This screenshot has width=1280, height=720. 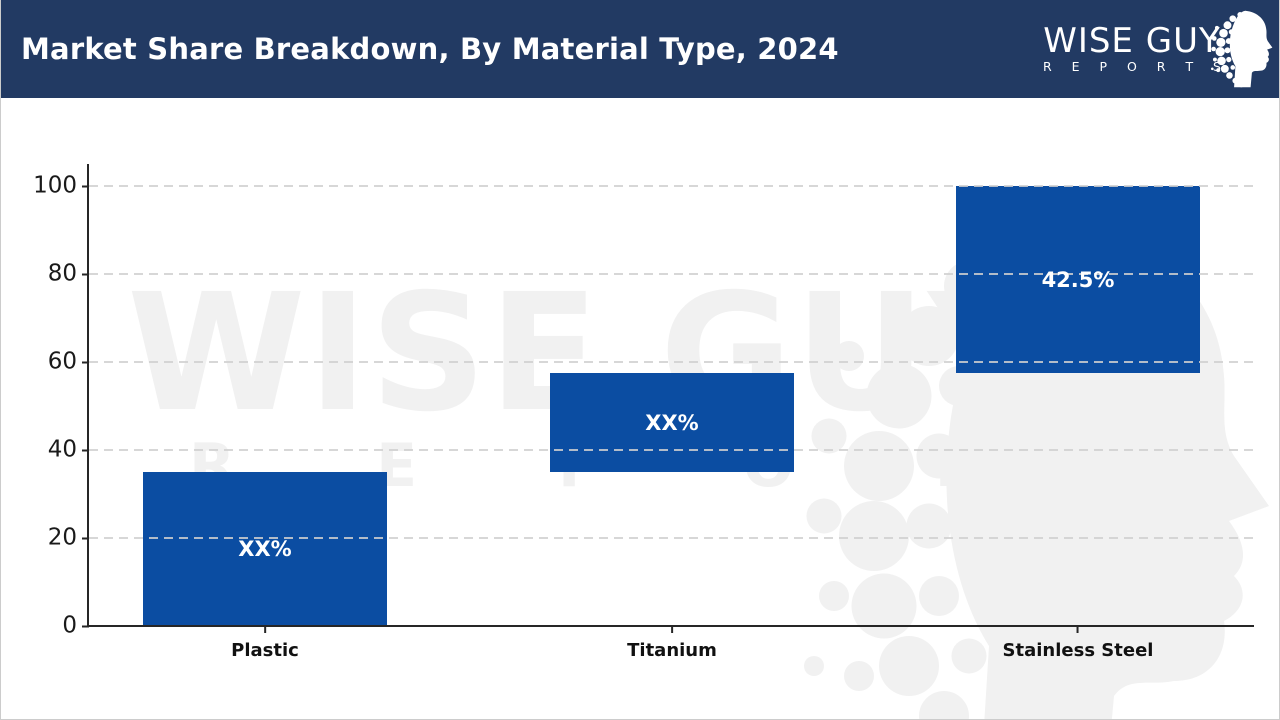 What do you see at coordinates (62, 537) in the screenshot?
I see `y-tick-label: 20` at bounding box center [62, 537].